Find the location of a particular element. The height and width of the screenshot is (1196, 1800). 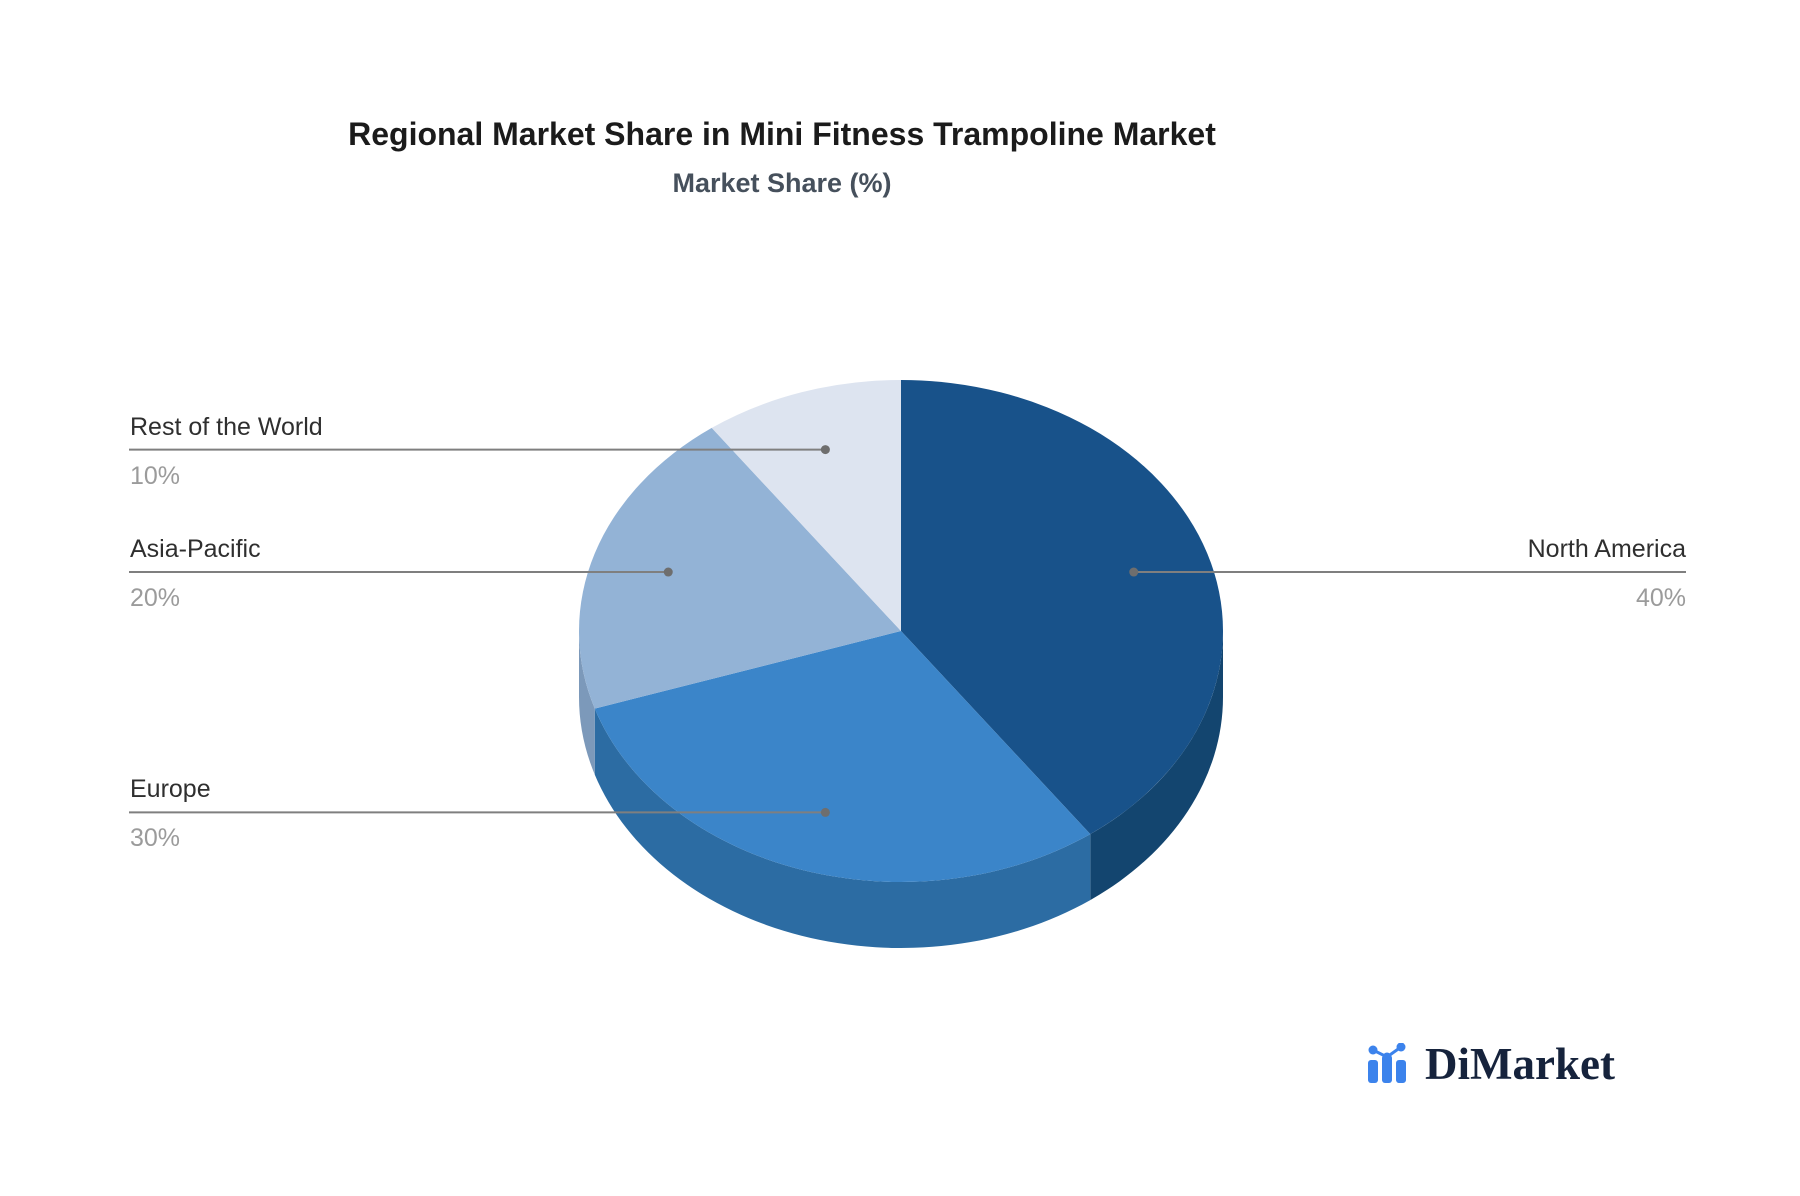

pie-slice-side-europe is located at coordinates (842, 828).